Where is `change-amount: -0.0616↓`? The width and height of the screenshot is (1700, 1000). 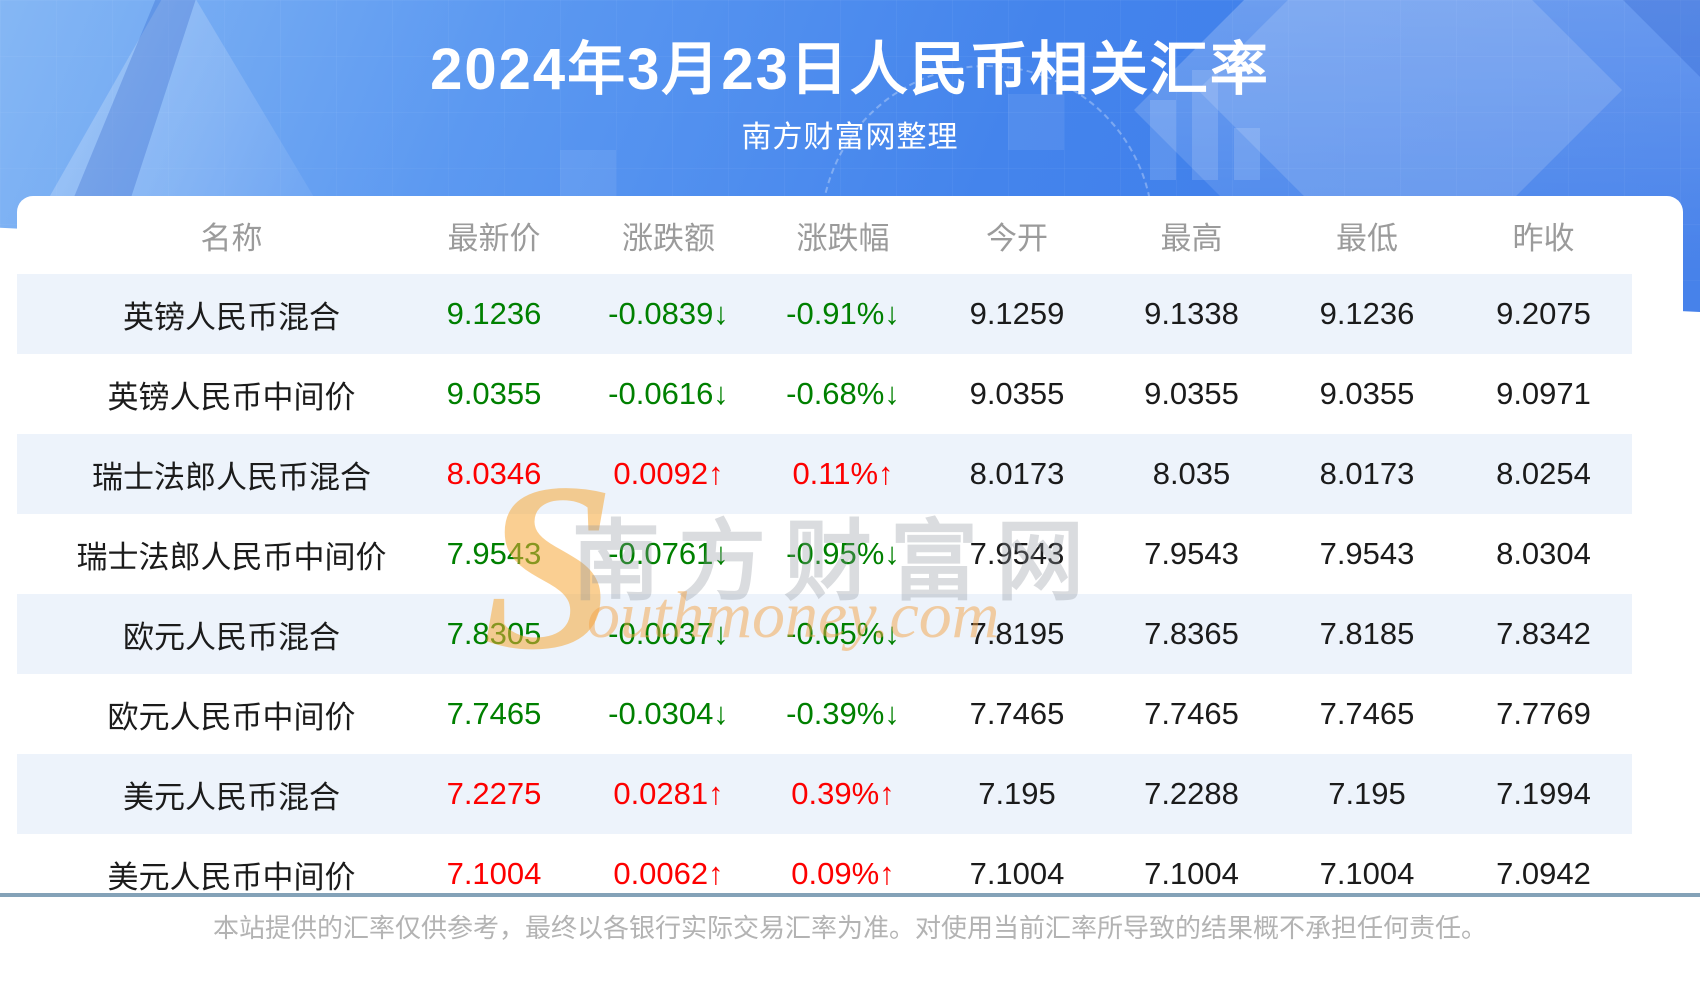 change-amount: -0.0616↓ is located at coordinates (668, 393).